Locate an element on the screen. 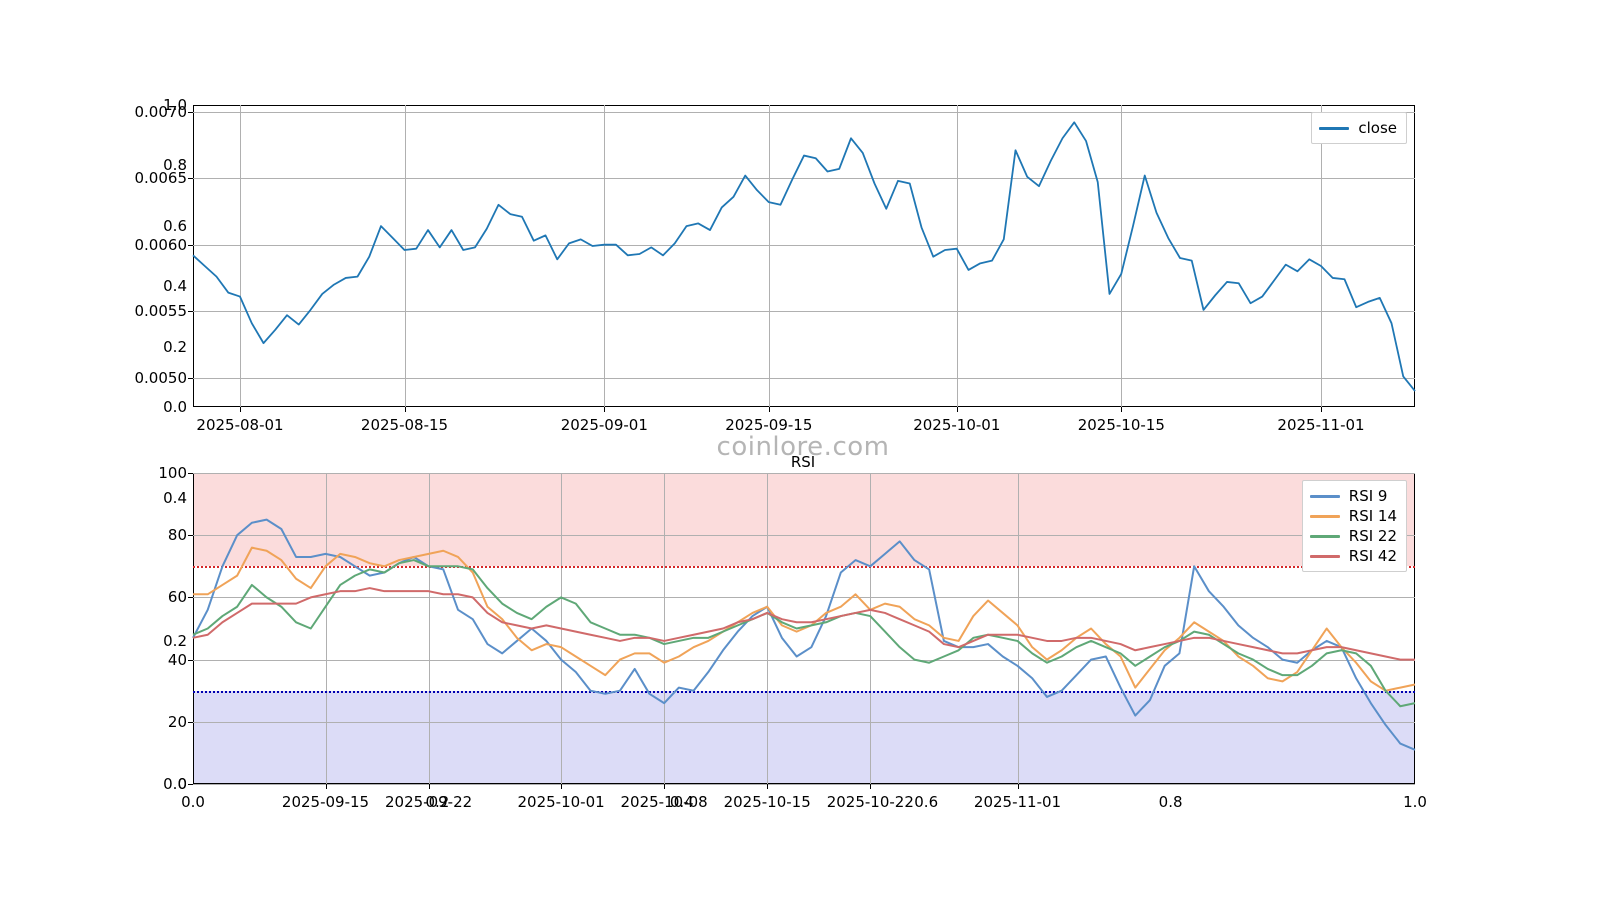 The width and height of the screenshot is (1600, 900). price-x-tick-5: 2025-10-15 is located at coordinates (1121, 425).